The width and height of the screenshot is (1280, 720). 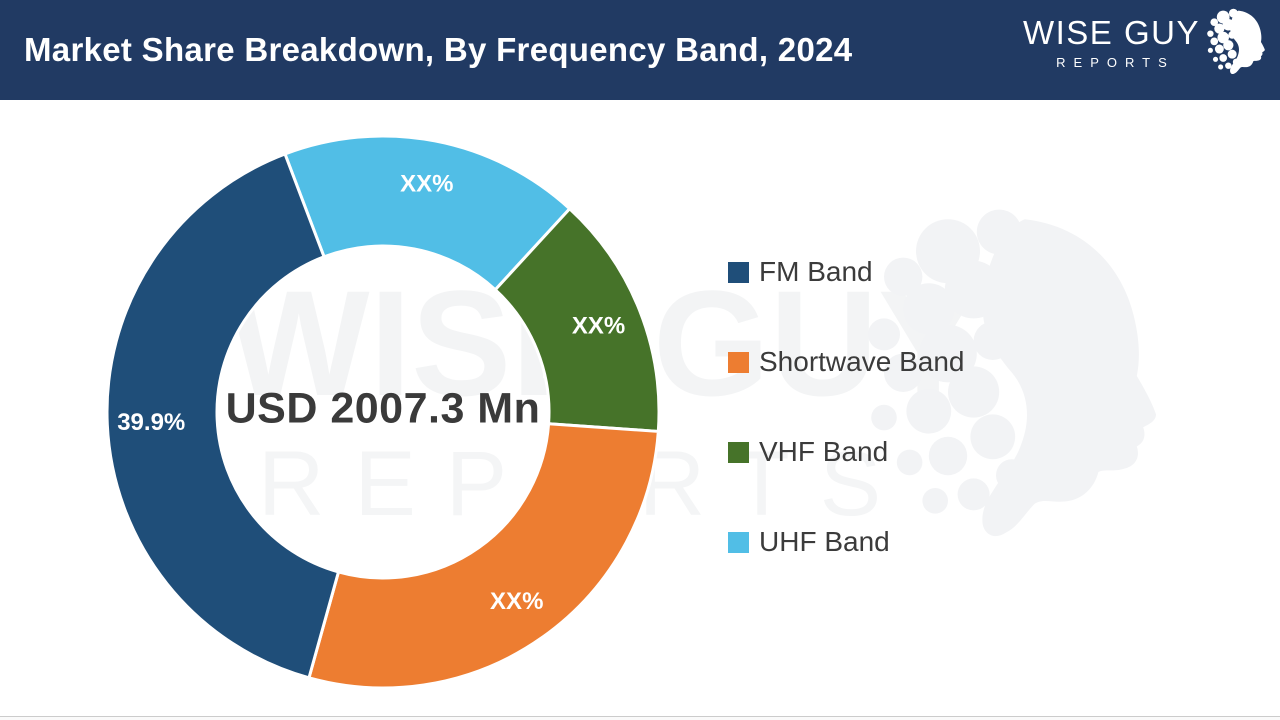 I want to click on legend-item-fm-band: FM Band, so click(x=846, y=272).